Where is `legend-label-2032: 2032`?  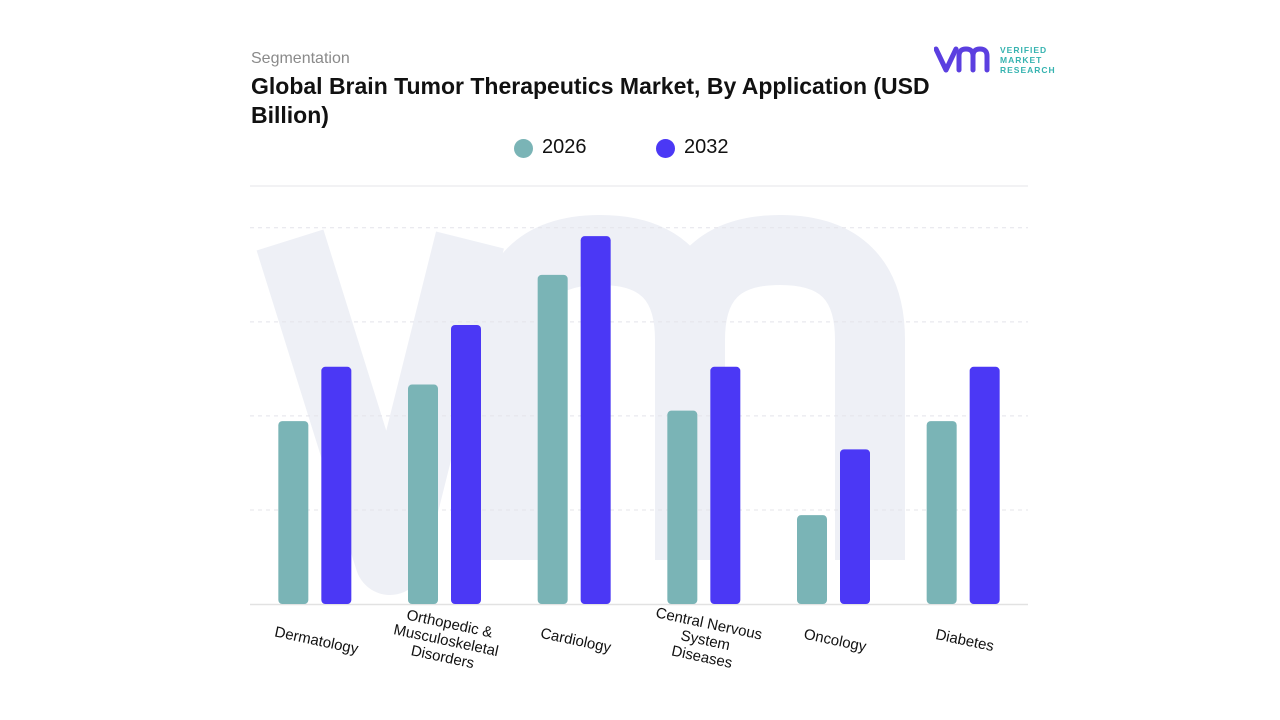
legend-label-2032: 2032 is located at coordinates (706, 147).